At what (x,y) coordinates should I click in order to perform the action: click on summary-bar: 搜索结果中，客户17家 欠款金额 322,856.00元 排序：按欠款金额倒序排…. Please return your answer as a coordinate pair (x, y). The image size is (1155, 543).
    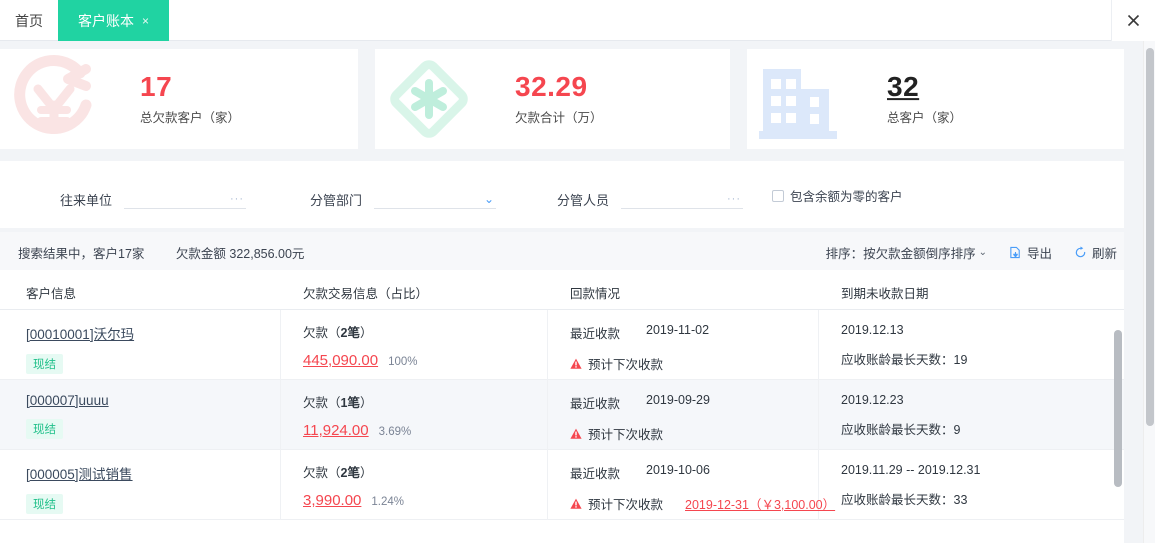
    Looking at the image, I should click on (570, 251).